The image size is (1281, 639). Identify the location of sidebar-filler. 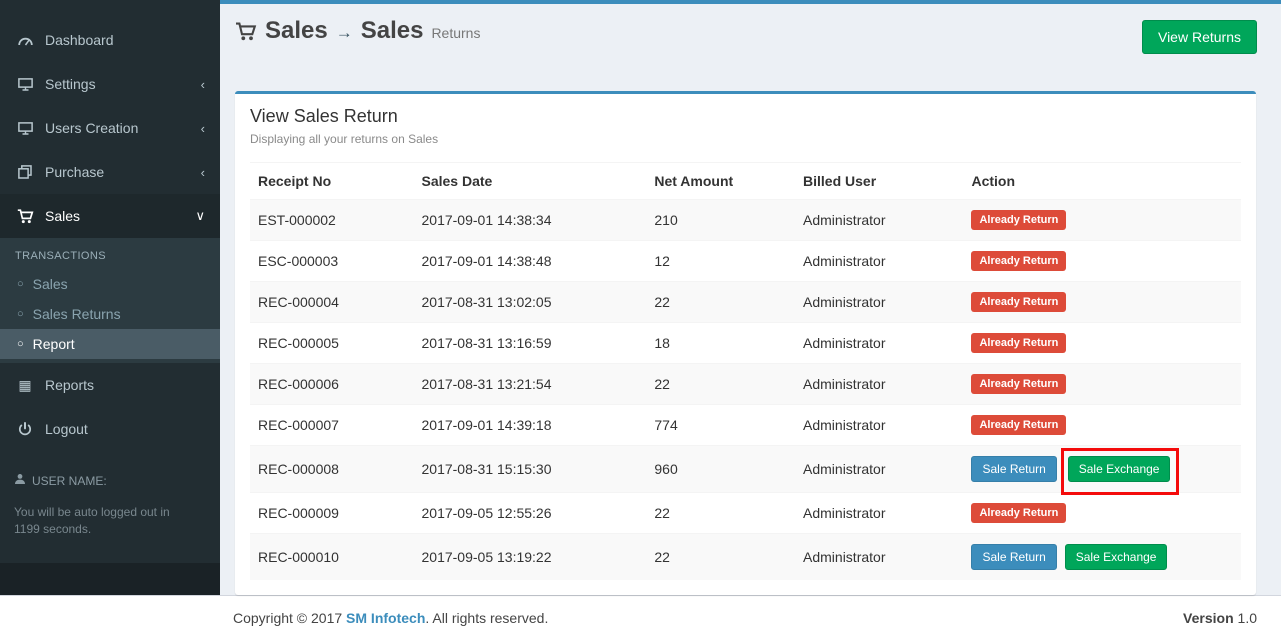
(110, 578).